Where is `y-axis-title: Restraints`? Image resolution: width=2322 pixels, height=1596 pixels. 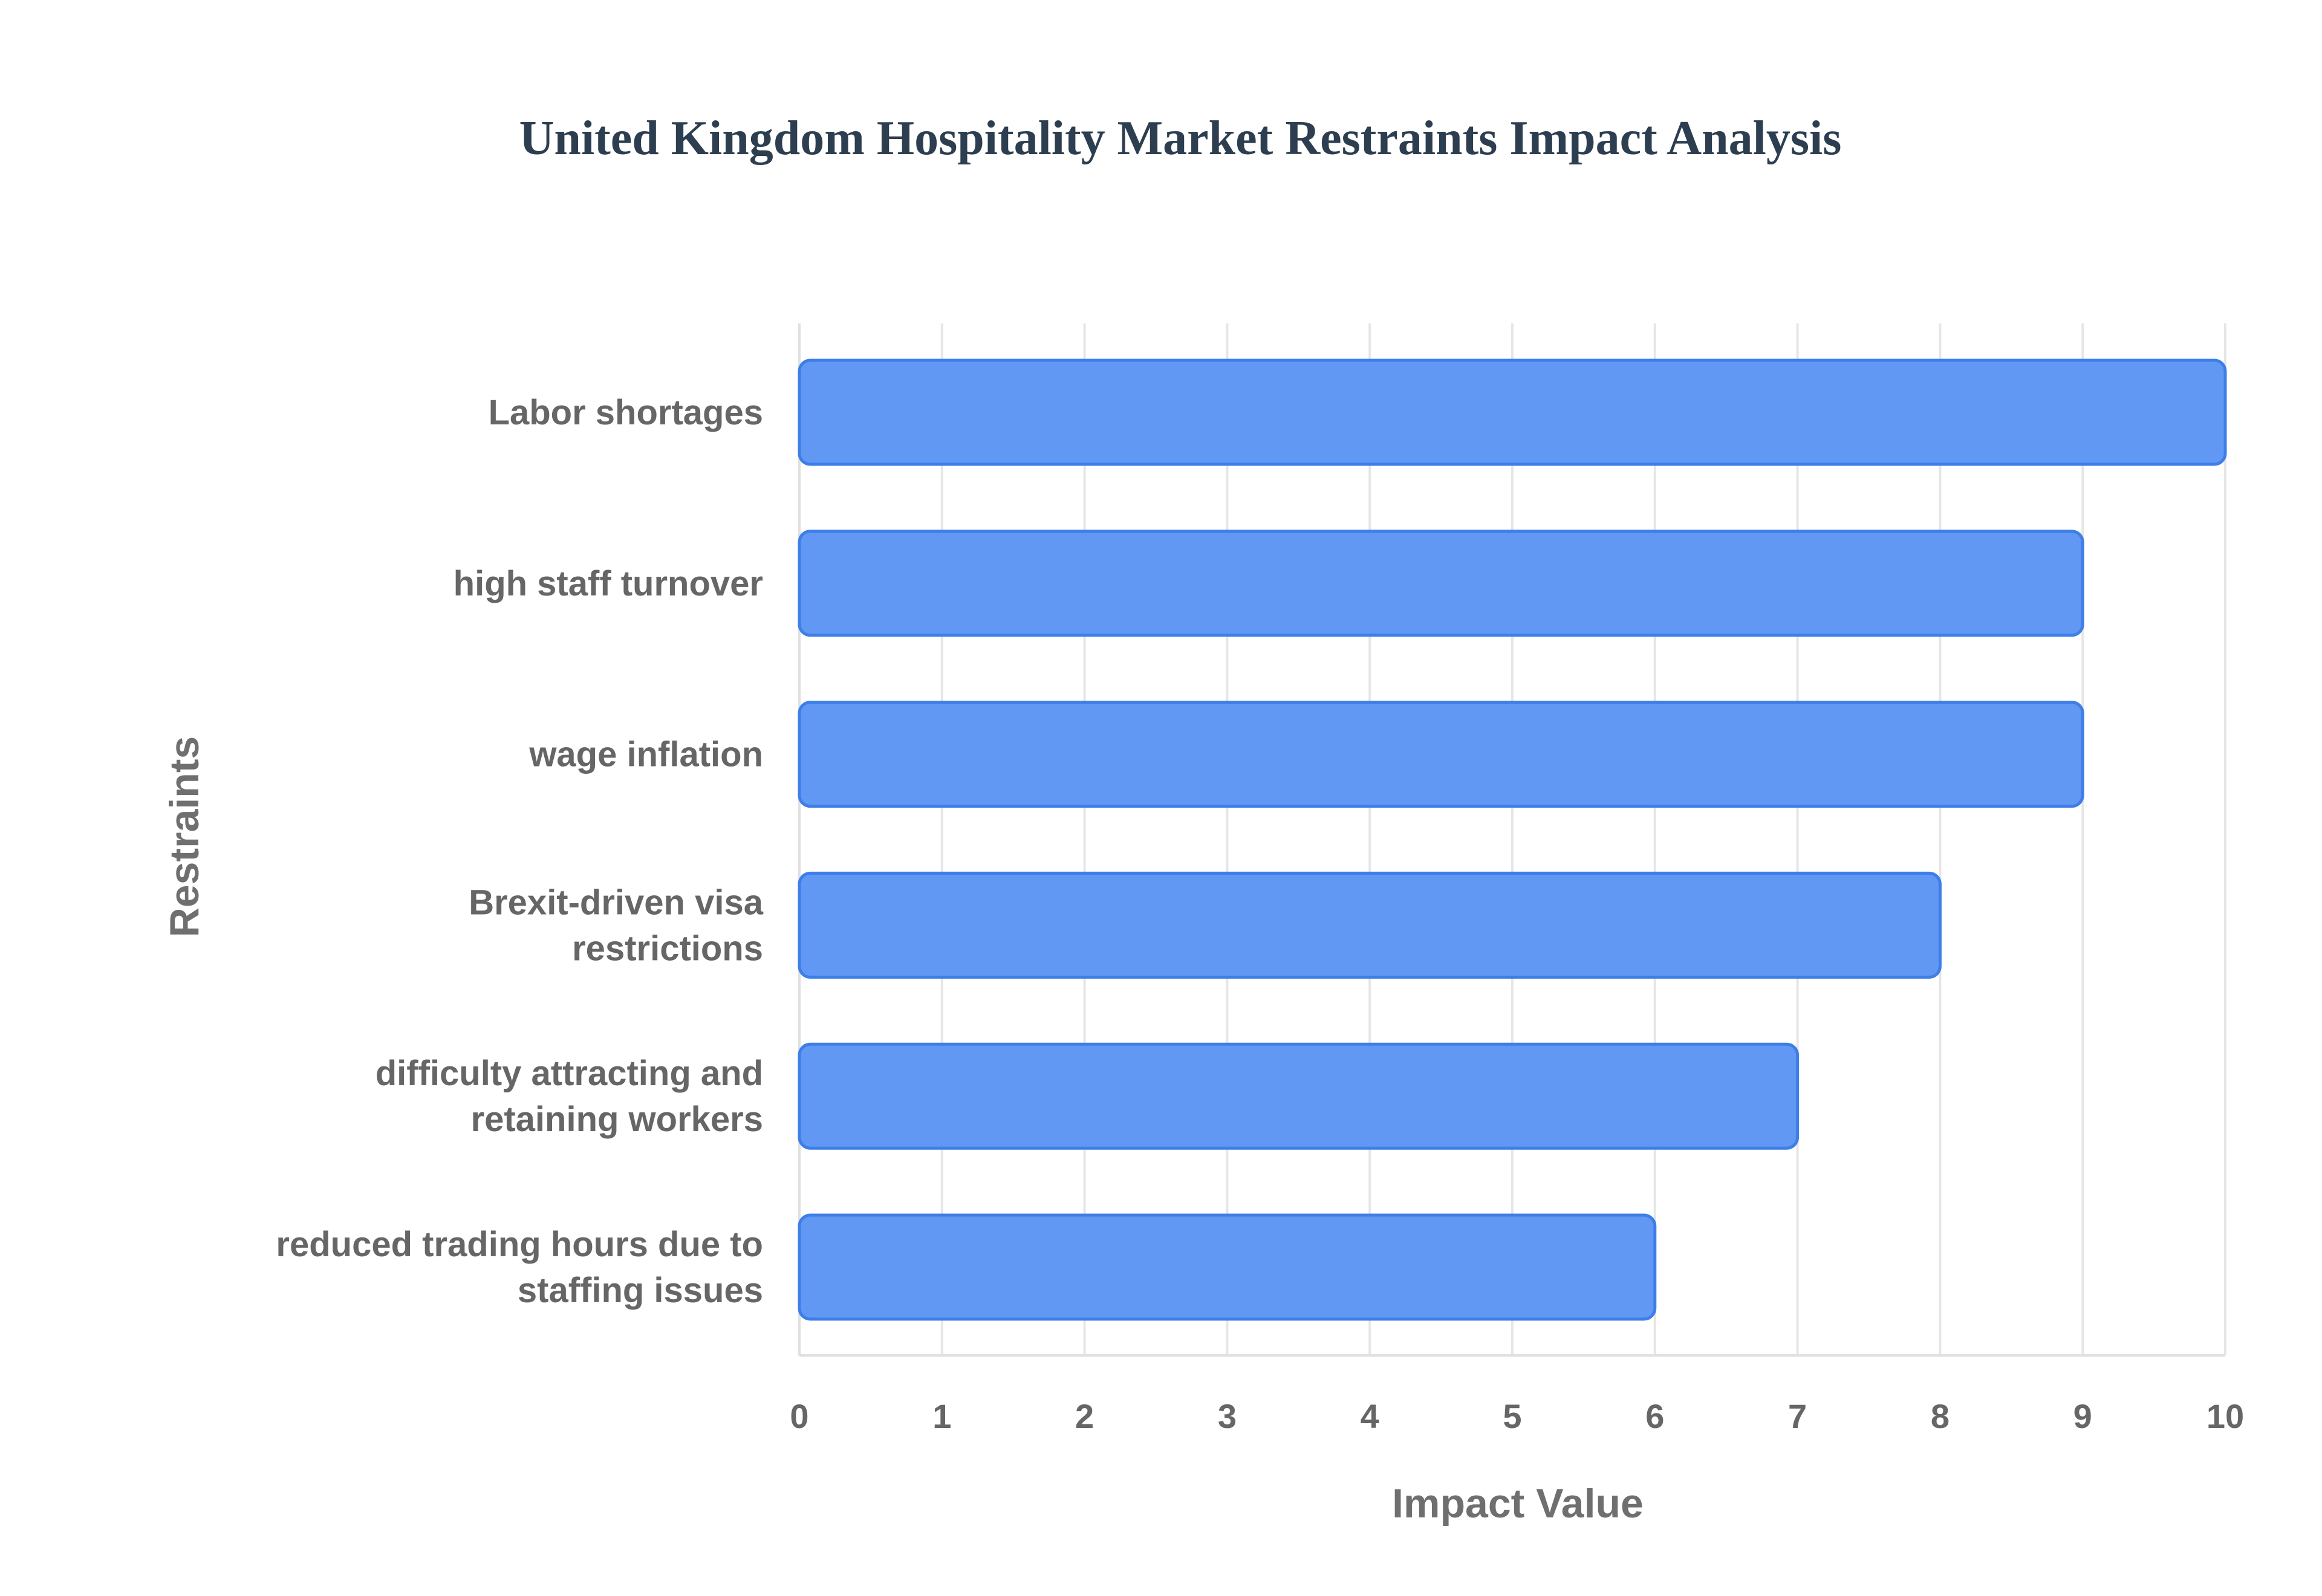 y-axis-title: Restraints is located at coordinates (184, 837).